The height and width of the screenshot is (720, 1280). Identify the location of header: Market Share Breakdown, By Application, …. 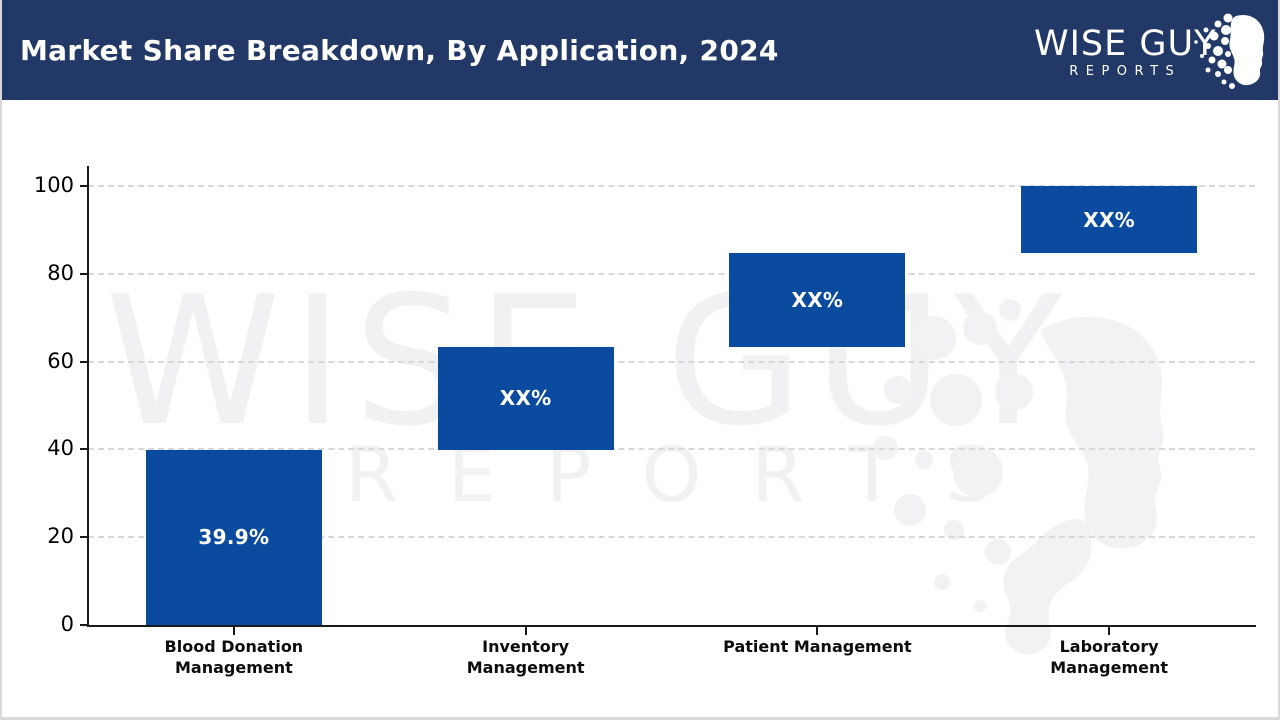
(640, 50).